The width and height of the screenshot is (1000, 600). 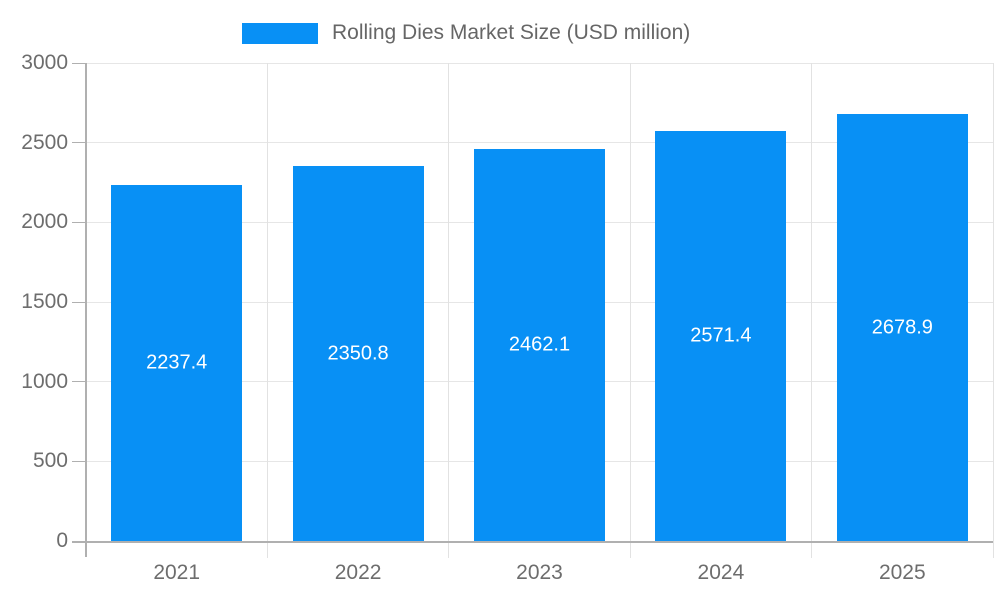 I want to click on bar-value-label: 2462.1, so click(x=539, y=344).